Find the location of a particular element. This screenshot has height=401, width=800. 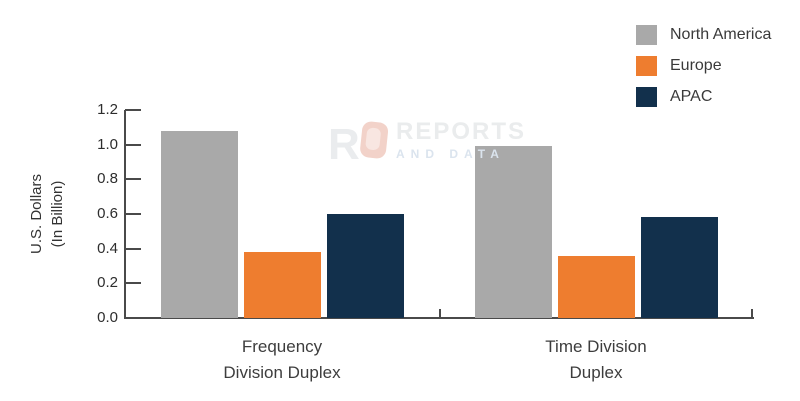

x-axis-line is located at coordinates (439, 318).